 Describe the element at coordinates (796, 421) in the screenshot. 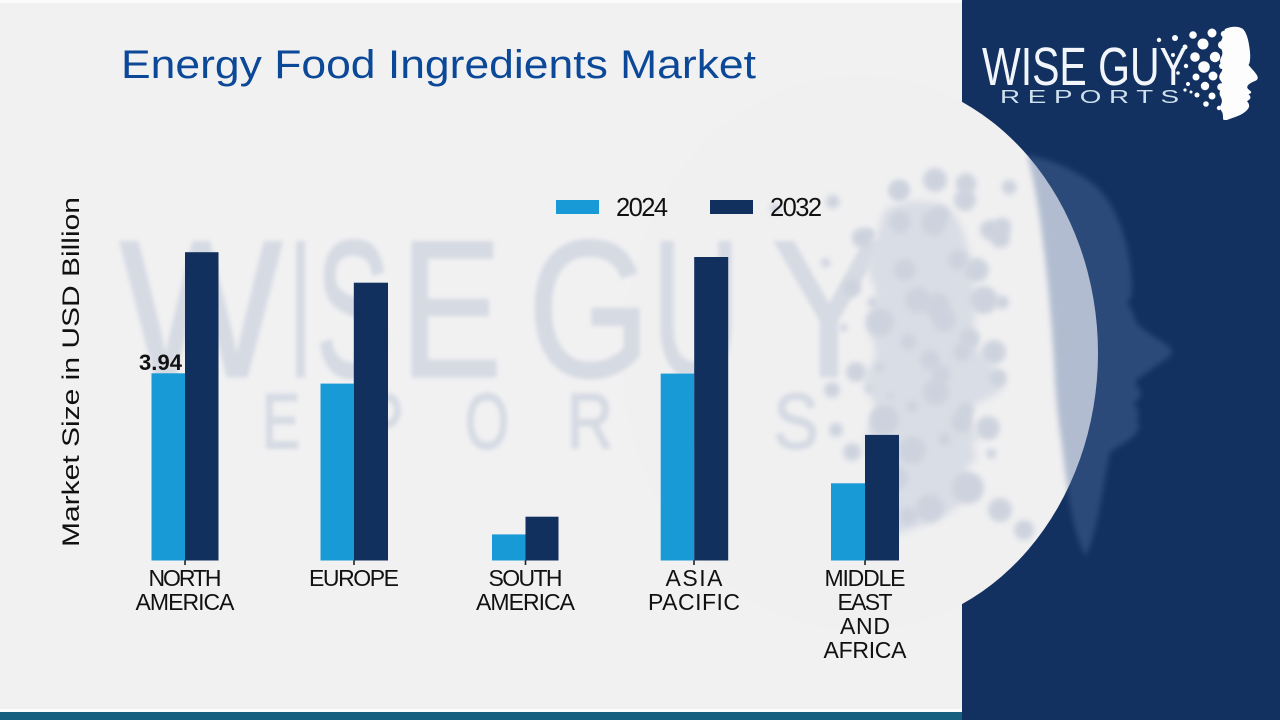

I see `svg-text: S` at that location.